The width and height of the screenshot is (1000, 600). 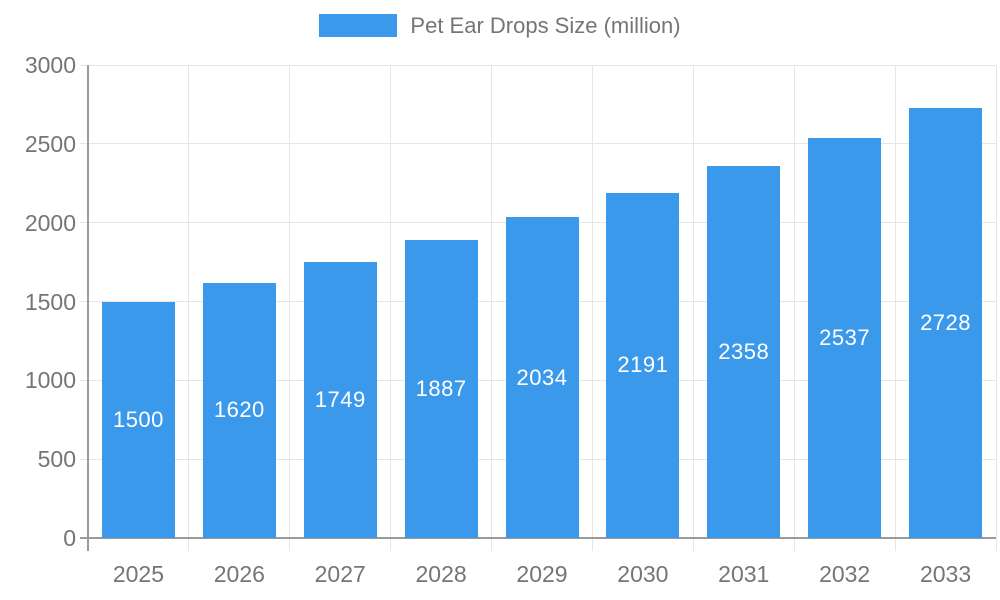 I want to click on bar: 1887, so click(x=441, y=389).